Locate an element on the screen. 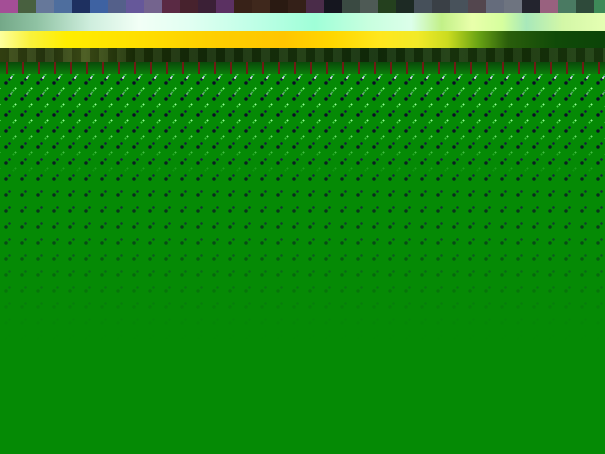  mint-band is located at coordinates (302, 22).